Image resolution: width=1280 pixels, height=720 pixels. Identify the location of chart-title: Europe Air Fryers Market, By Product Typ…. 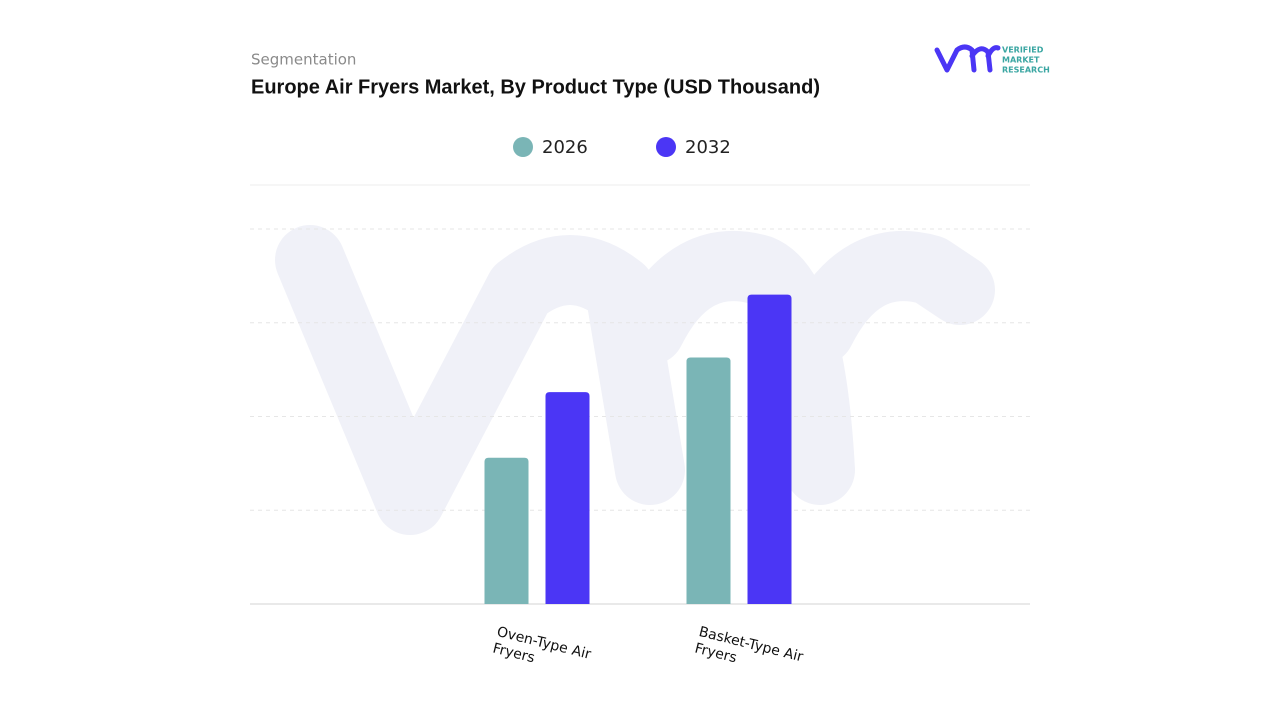
(535, 87).